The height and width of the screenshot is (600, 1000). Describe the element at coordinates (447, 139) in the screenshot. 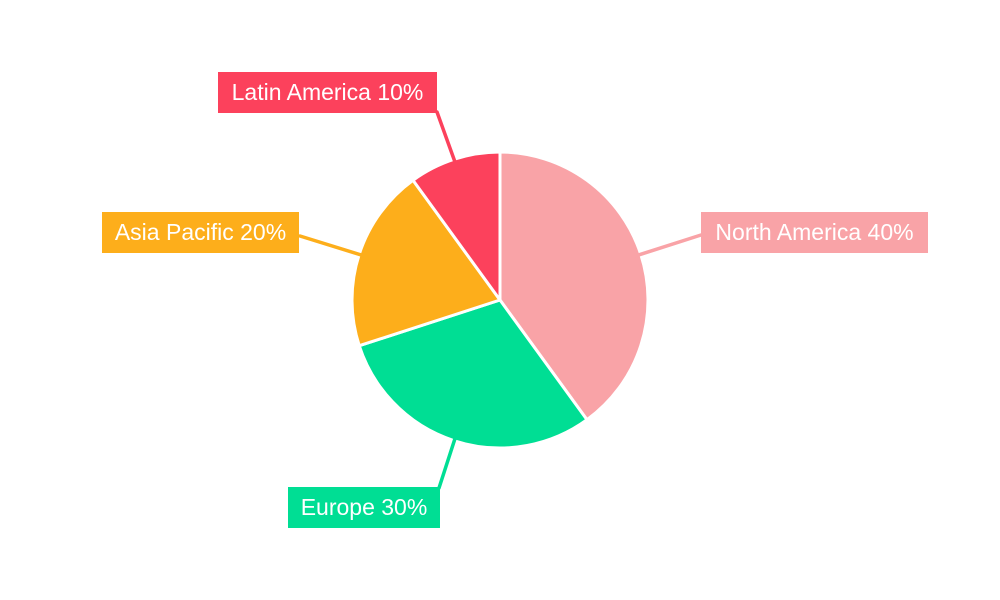

I see `leader-line-latin-america` at that location.